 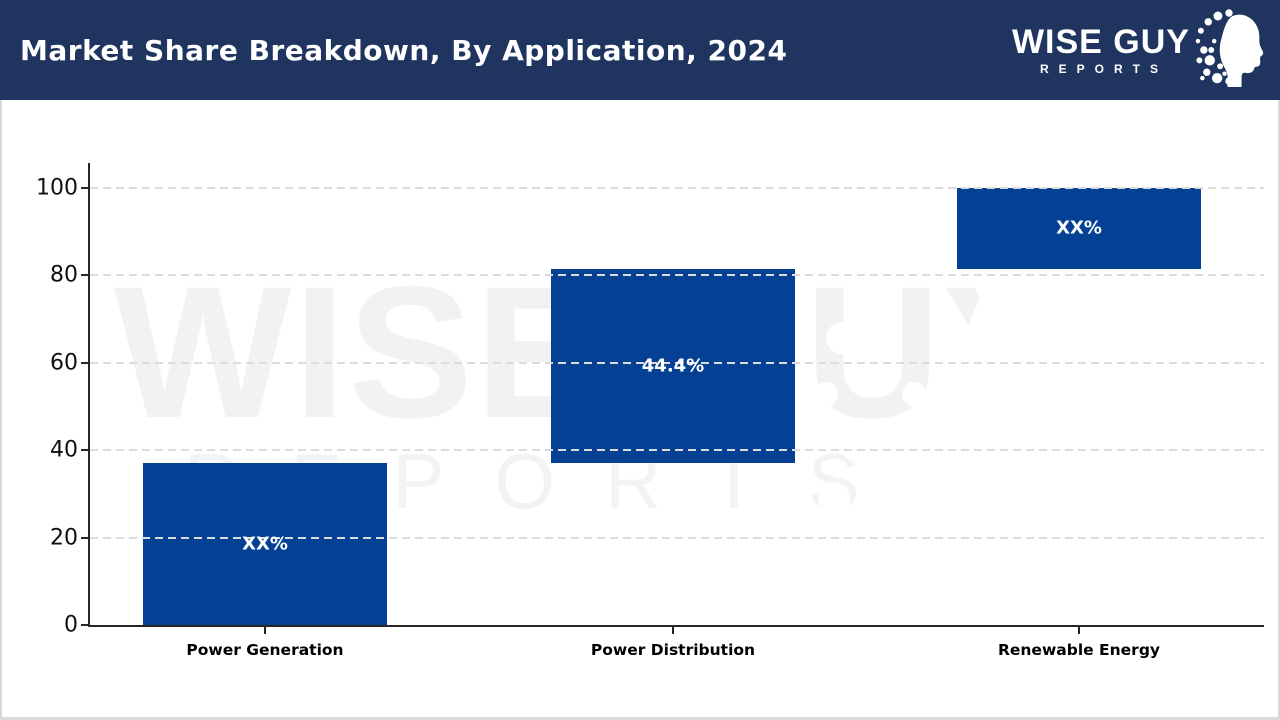 What do you see at coordinates (64, 537) in the screenshot?
I see `y-tick-label: 20` at bounding box center [64, 537].